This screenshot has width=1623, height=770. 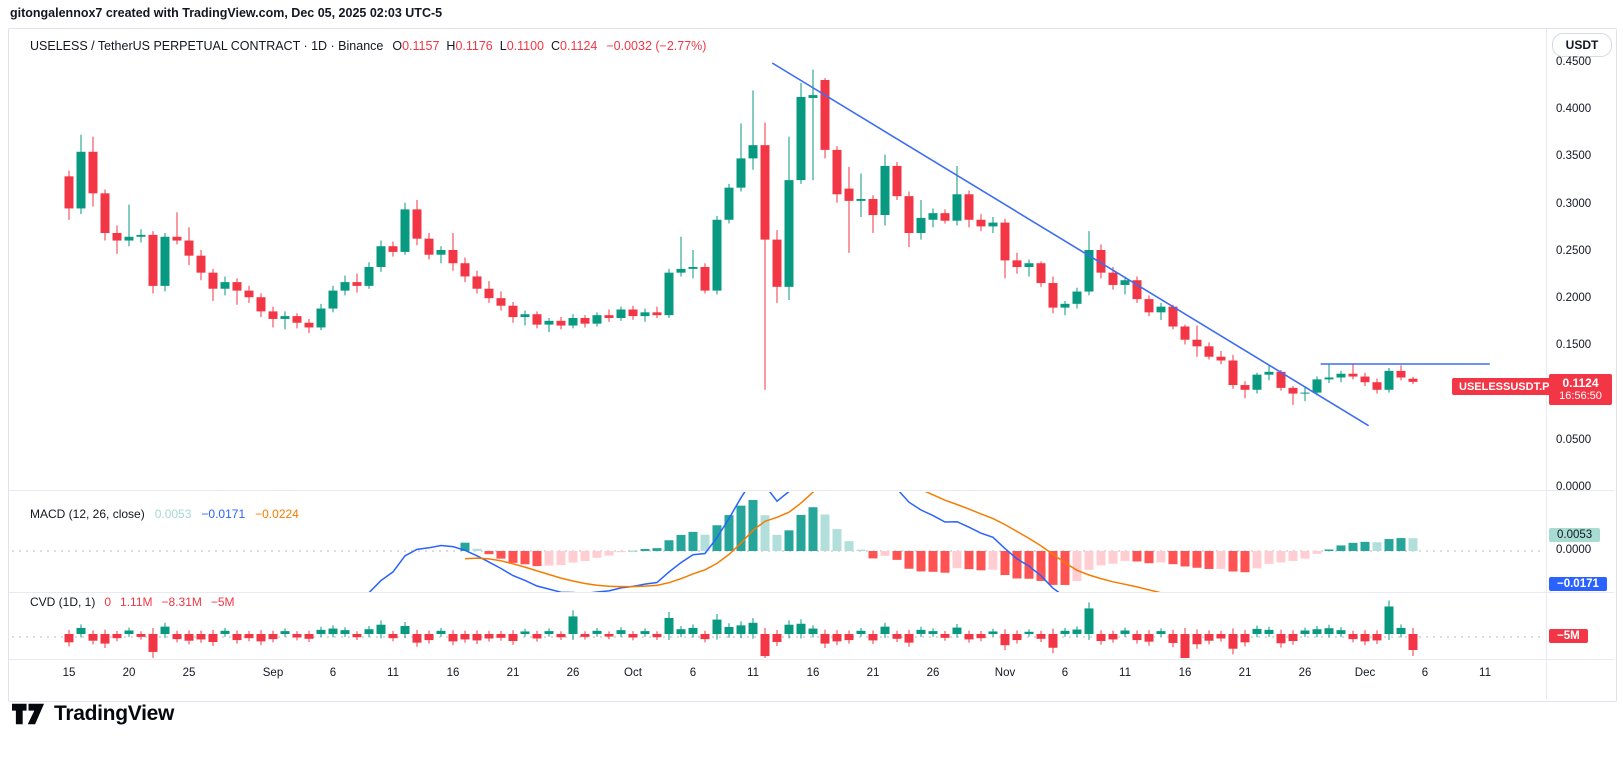 I want to click on price-tick-label: 0.3000, so click(x=1574, y=203).